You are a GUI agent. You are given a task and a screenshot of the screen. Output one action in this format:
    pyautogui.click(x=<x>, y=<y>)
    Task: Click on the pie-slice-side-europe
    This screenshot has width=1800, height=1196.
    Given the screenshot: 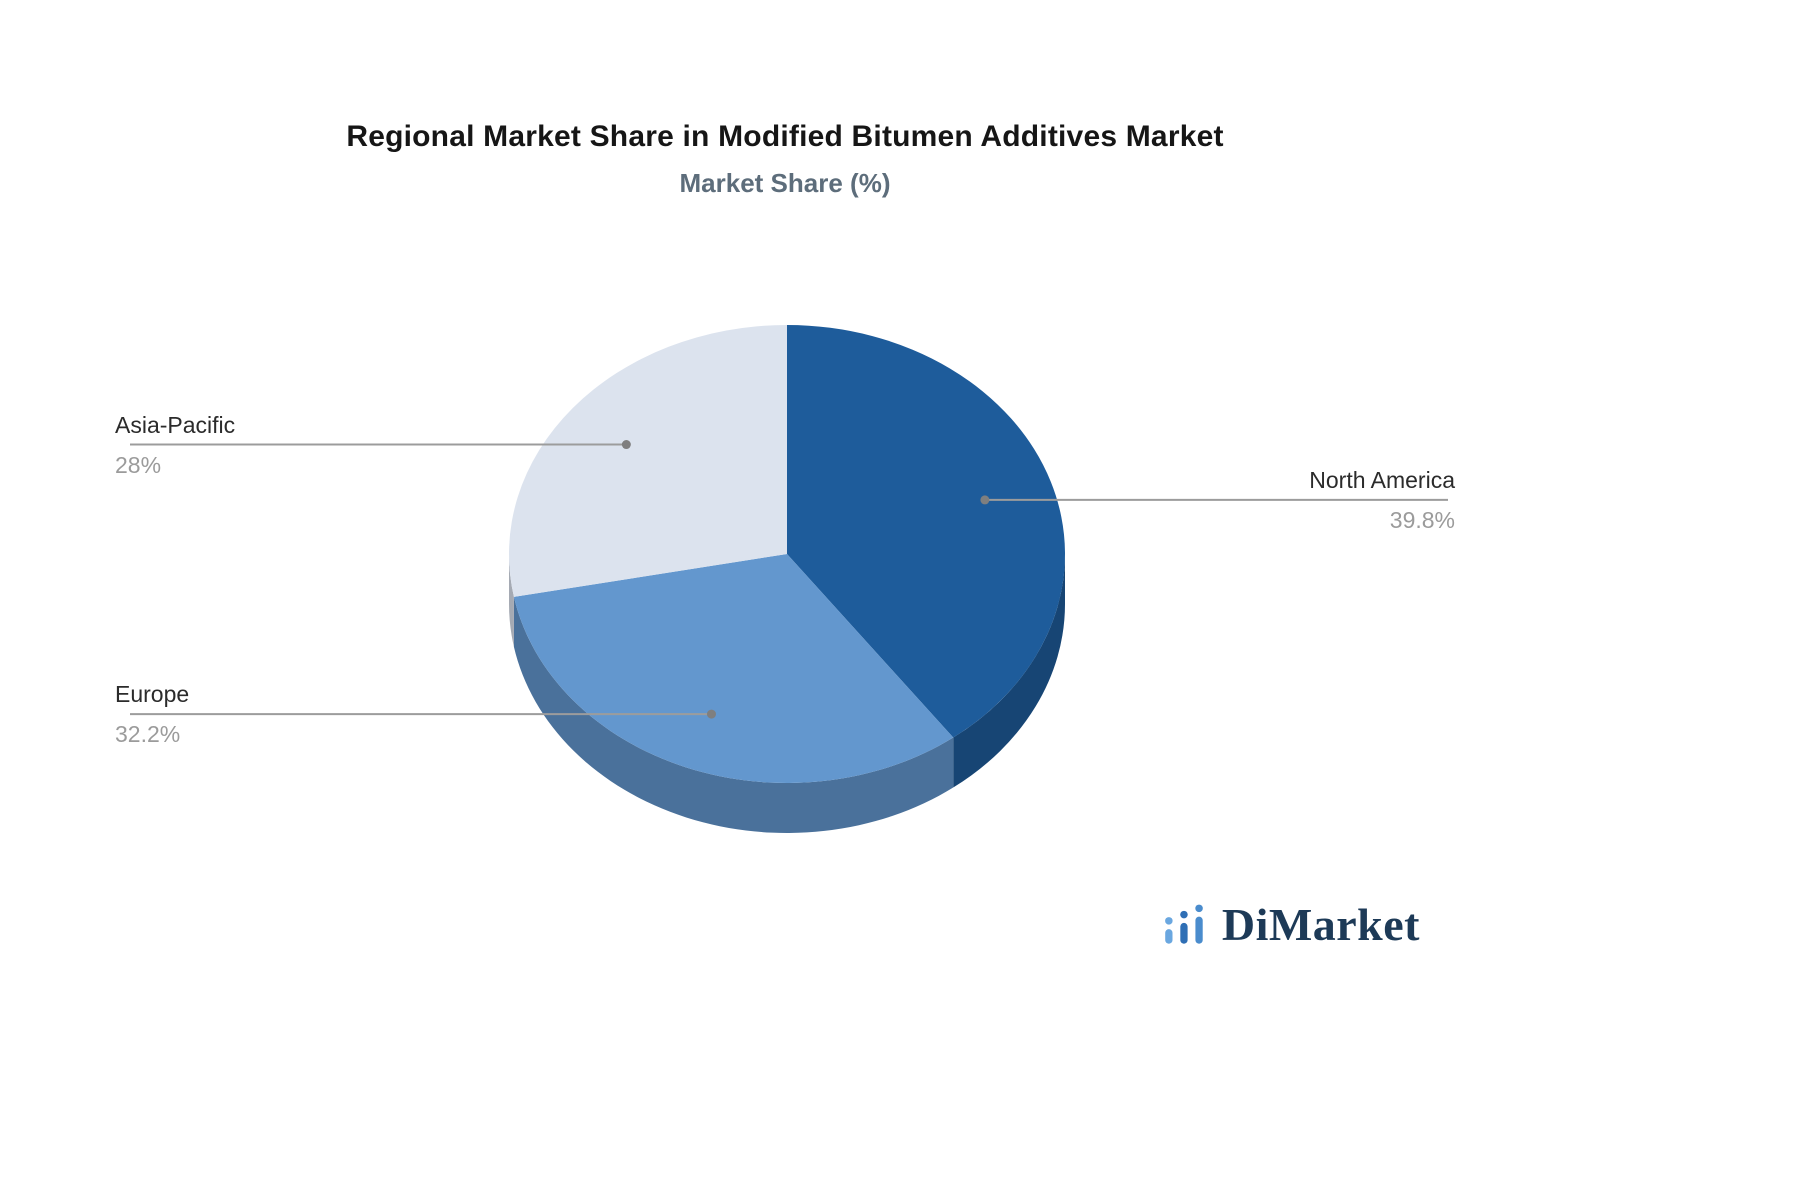 What is the action you would take?
    pyautogui.click(x=733, y=715)
    